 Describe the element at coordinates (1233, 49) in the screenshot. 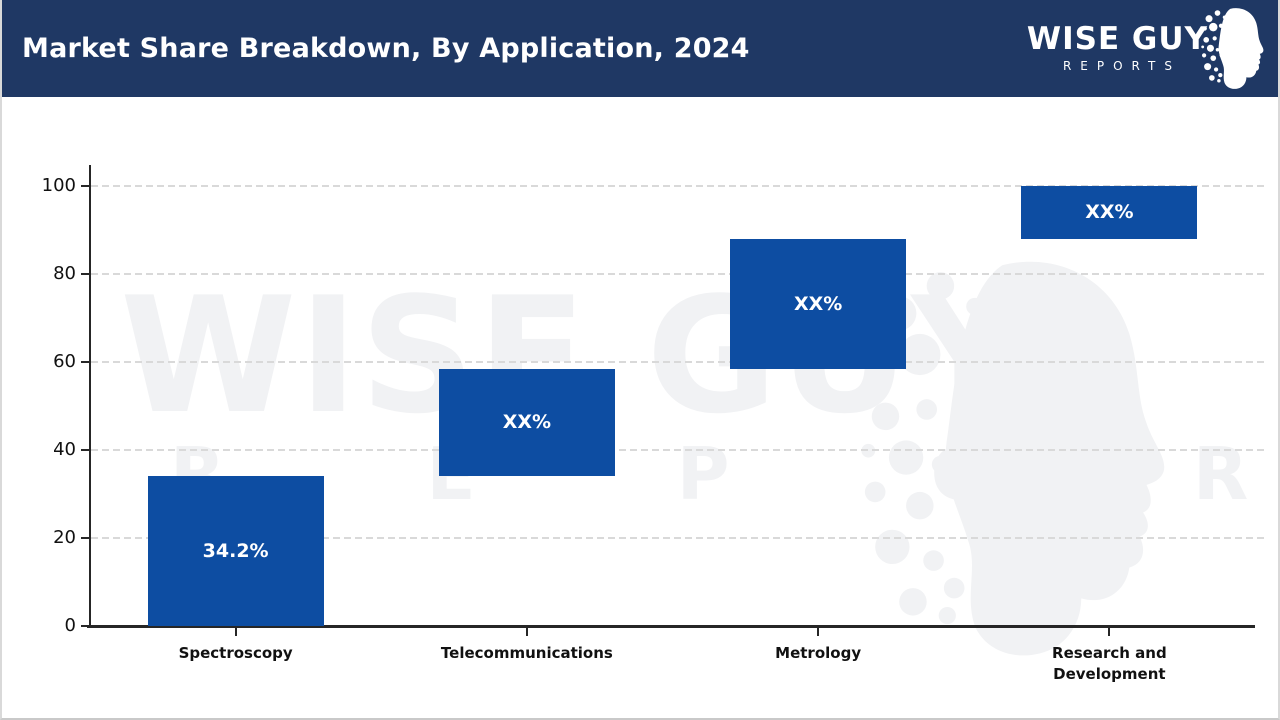

I see `logo-head-icon` at that location.